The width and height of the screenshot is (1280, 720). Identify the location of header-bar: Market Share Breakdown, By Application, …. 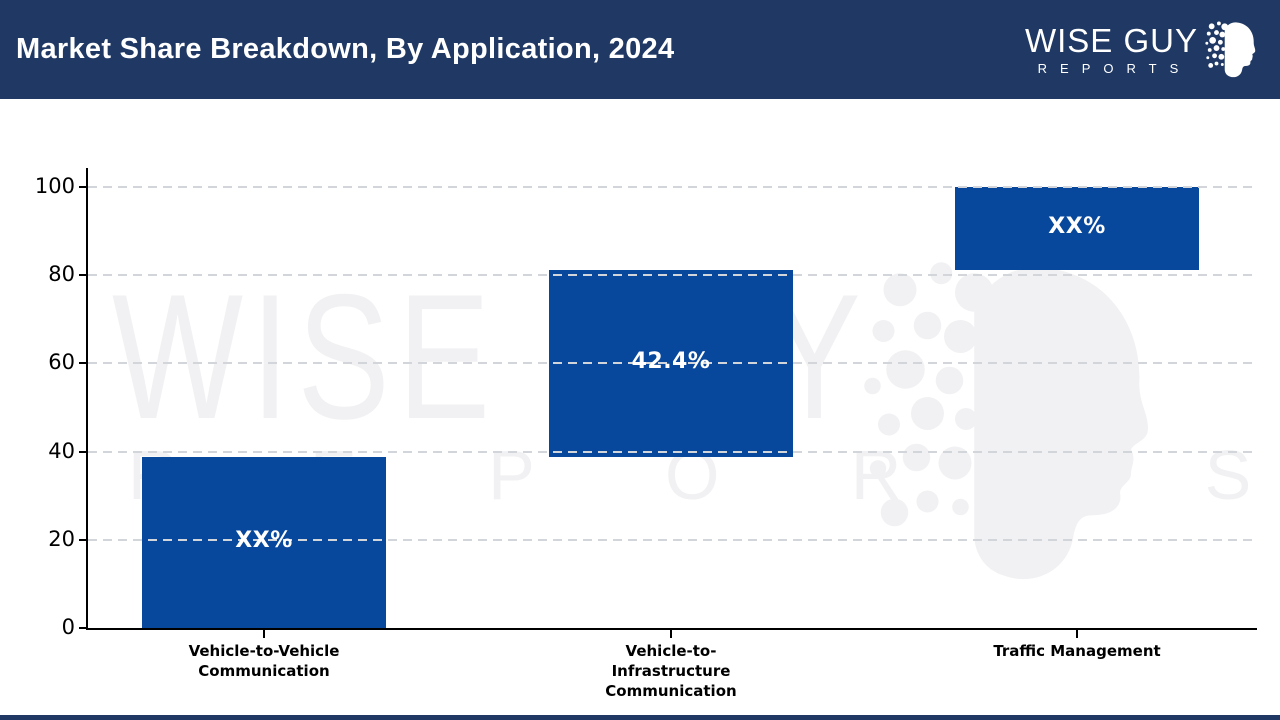
(640, 49).